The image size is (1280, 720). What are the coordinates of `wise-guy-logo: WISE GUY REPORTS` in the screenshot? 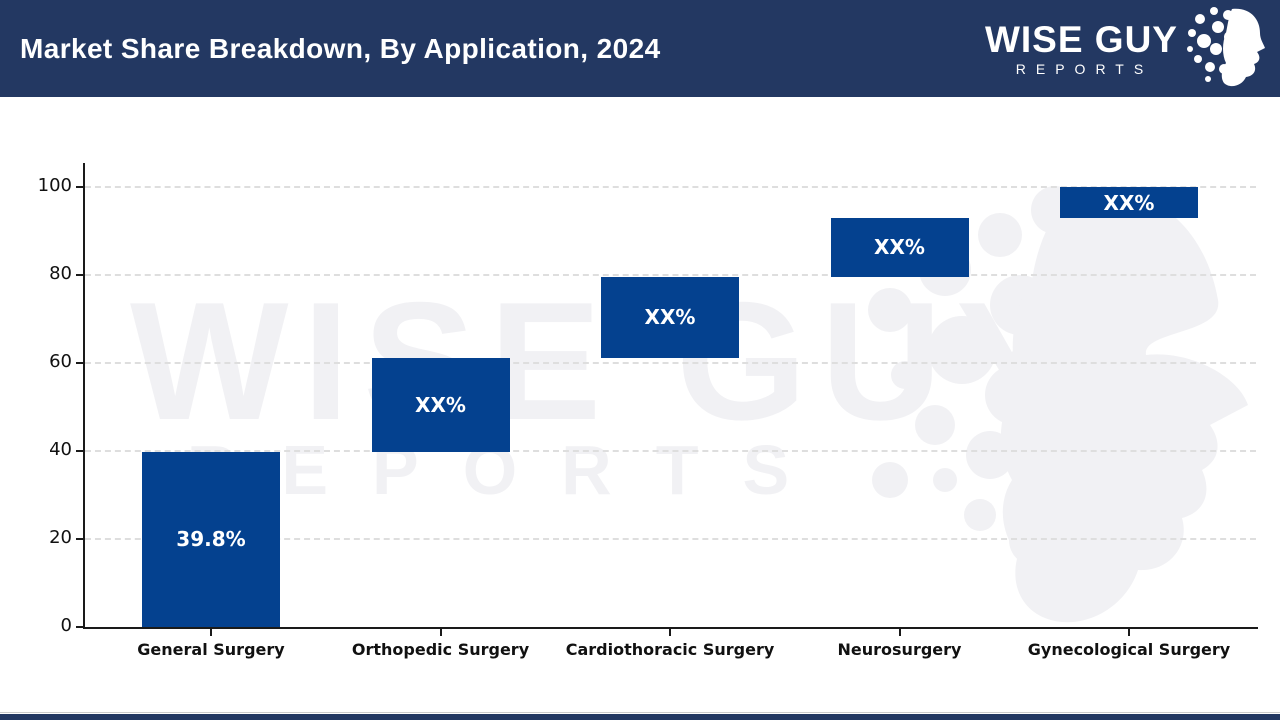 It's located at (1125, 49).